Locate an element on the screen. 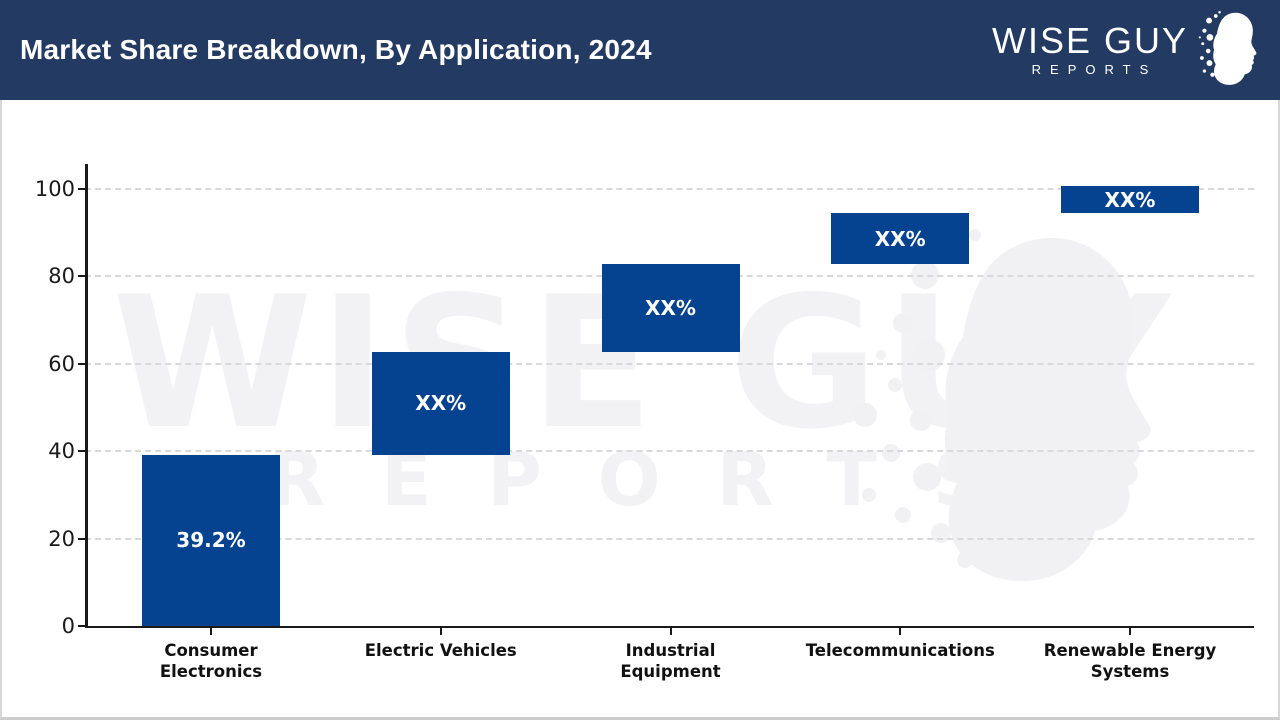  category-label-line: Electric Vehicles is located at coordinates (440, 650).